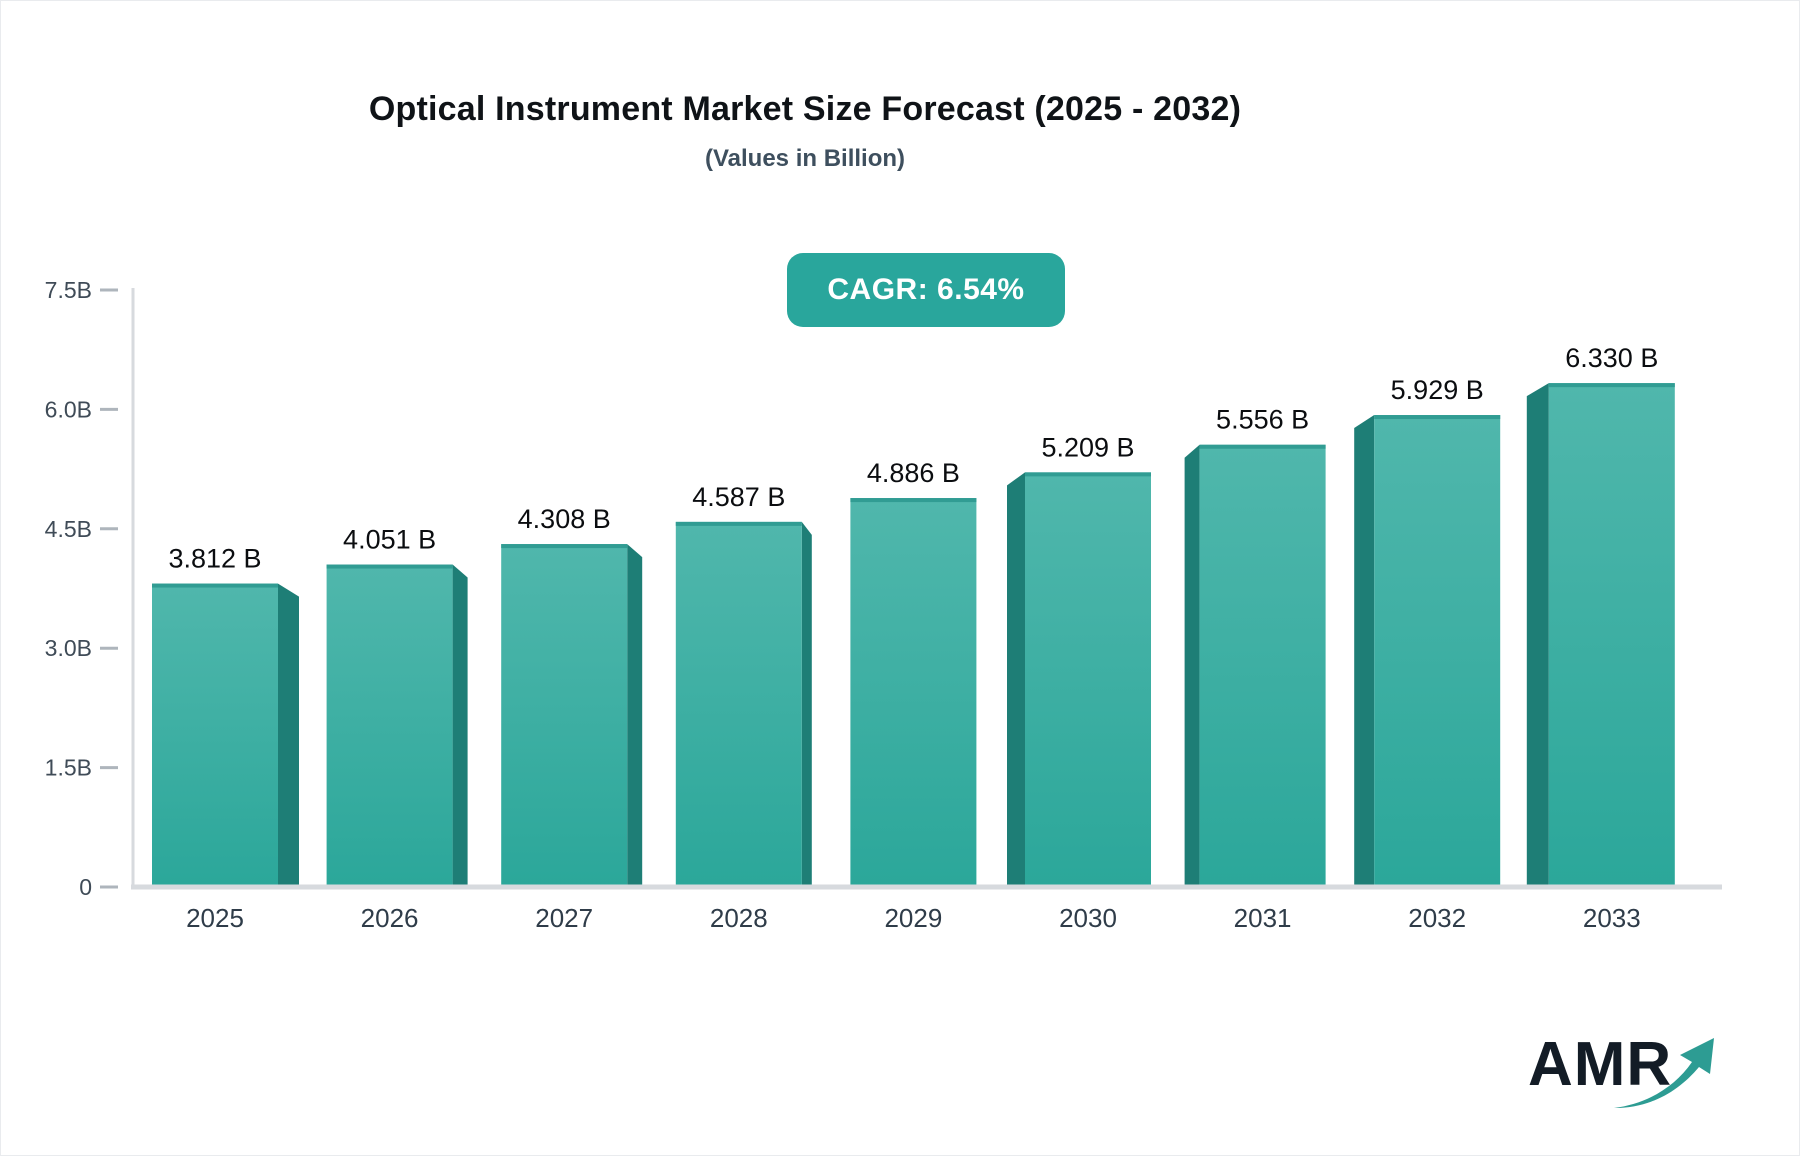 This screenshot has height=1156, width=1800. Describe the element at coordinates (1263, 918) in the screenshot. I see `x-axis-label: 2031` at that location.